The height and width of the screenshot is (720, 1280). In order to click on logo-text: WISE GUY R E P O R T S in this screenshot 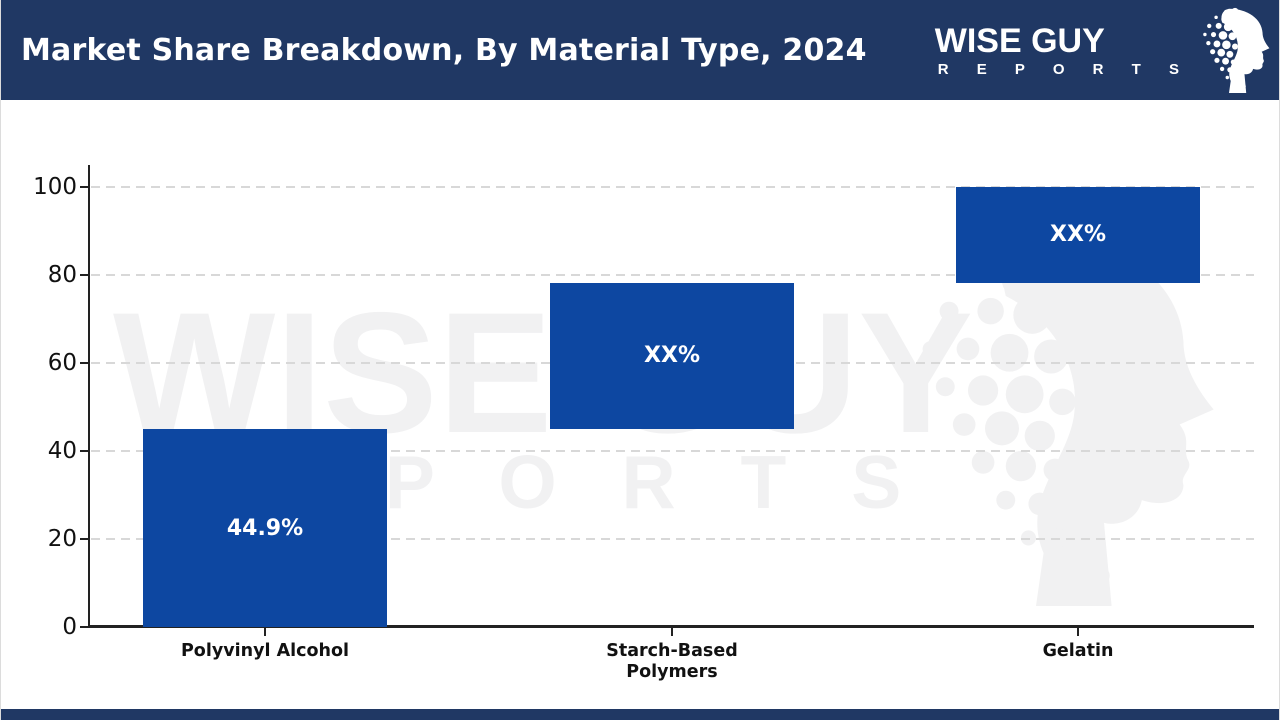, I will do `click(1063, 51)`.